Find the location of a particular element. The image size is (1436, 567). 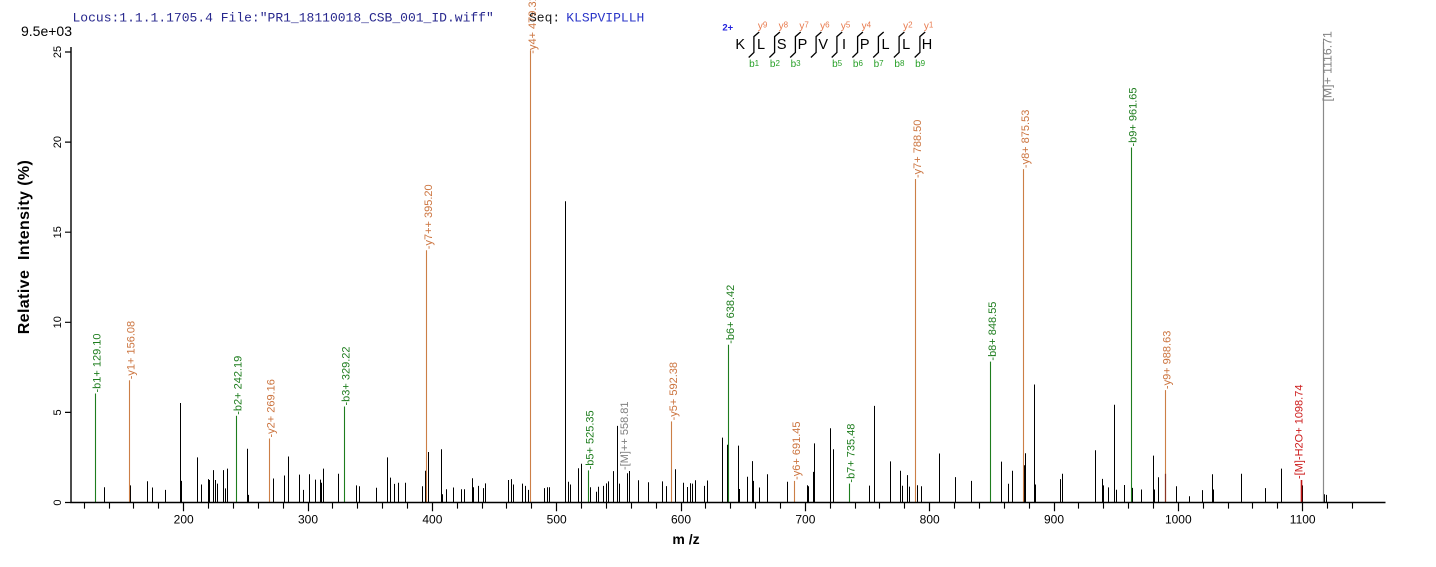

svg-text: y7 is located at coordinates (804, 26).